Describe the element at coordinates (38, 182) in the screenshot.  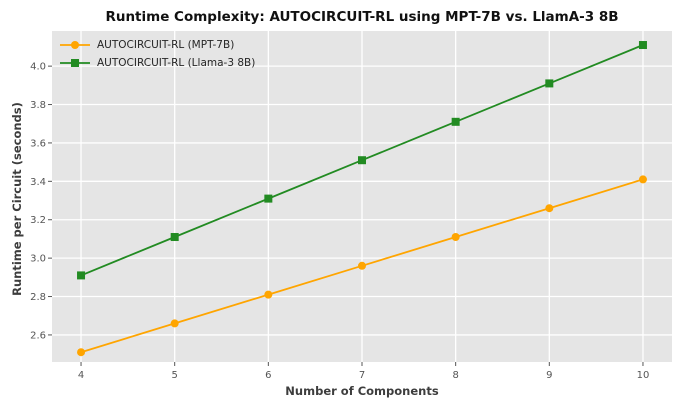
I see `y-tick-label: 3.4` at that location.